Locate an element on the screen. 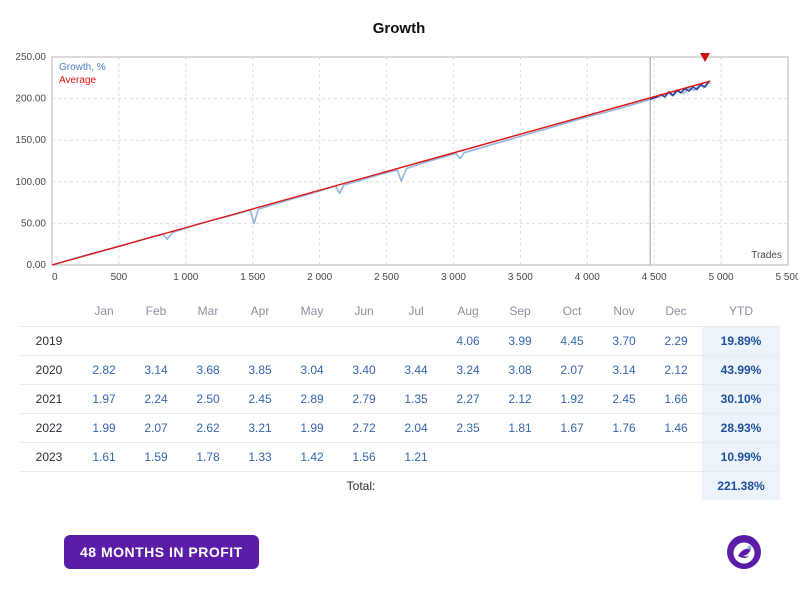  return-cell: 1.78 is located at coordinates (208, 457).